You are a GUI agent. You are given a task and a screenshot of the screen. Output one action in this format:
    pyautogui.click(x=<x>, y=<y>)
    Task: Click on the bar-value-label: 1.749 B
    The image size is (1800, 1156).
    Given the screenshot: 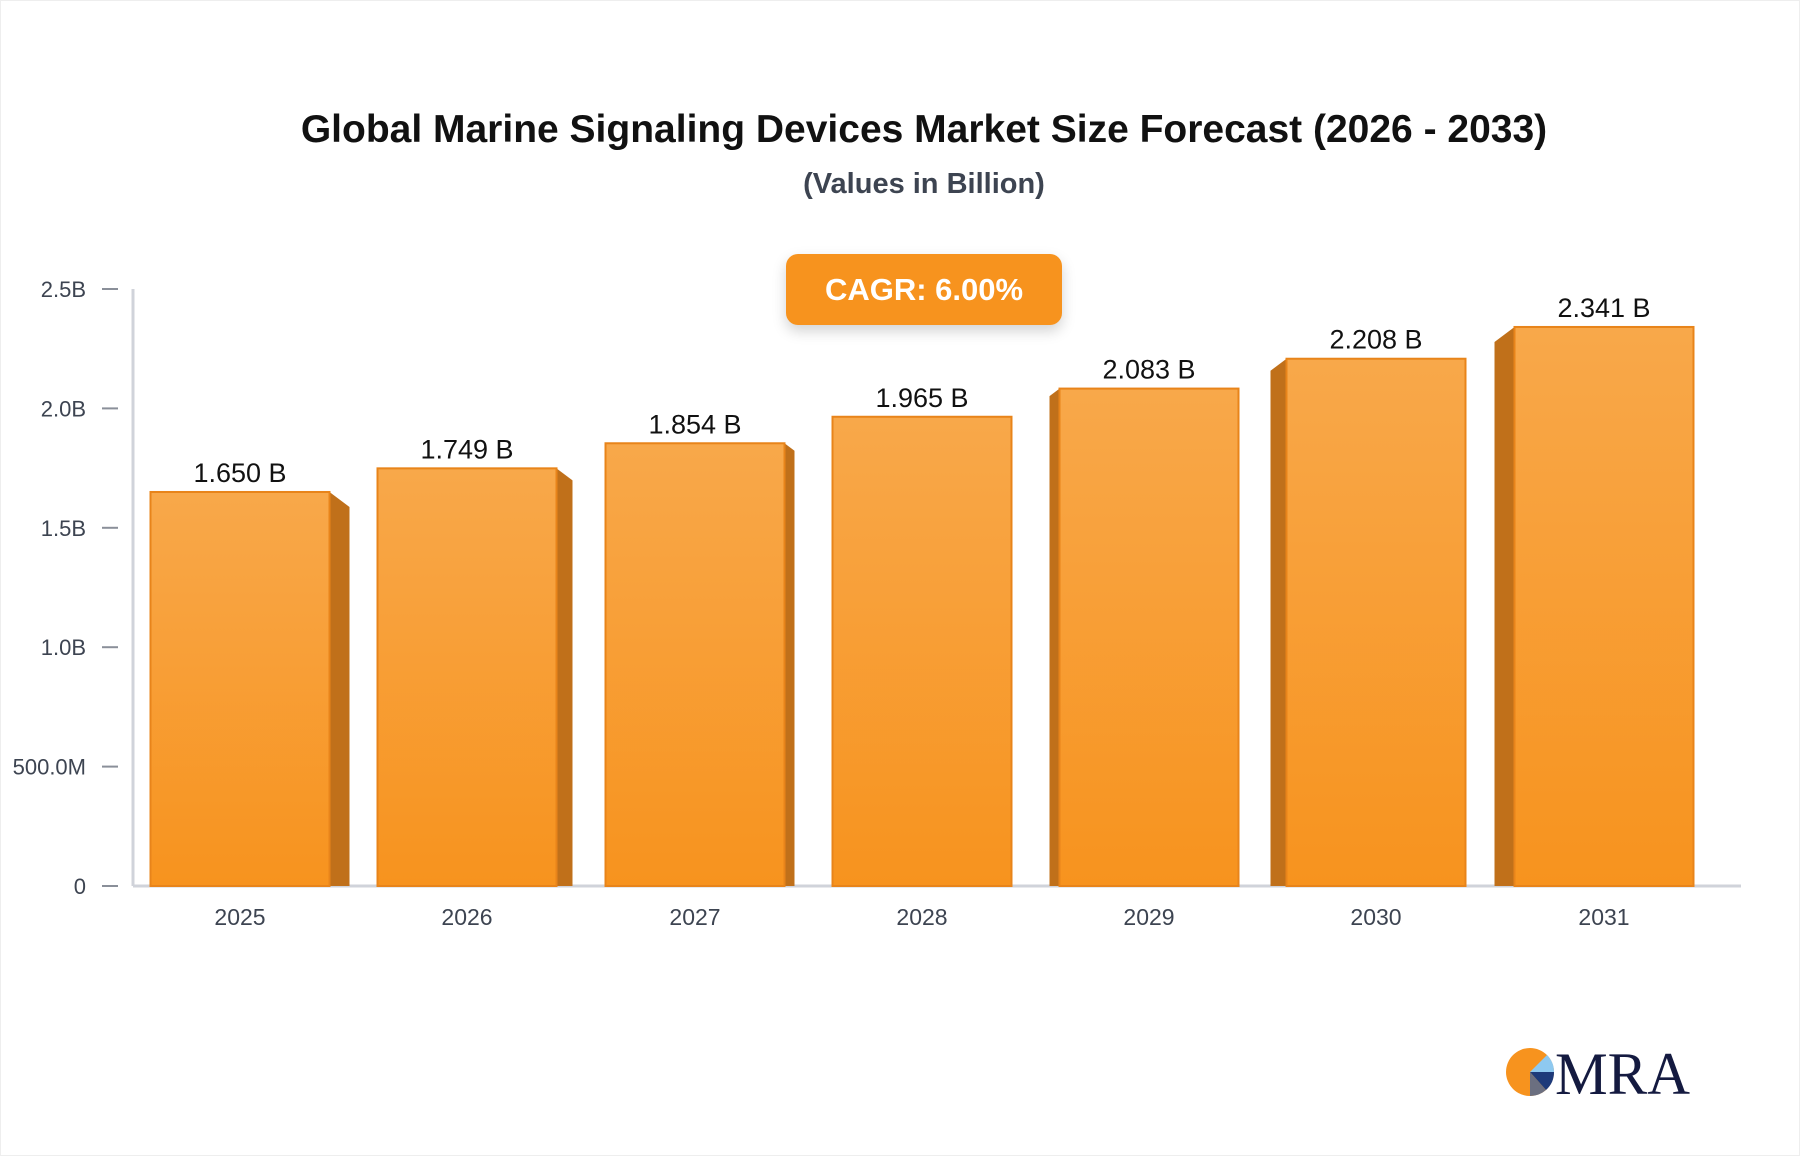 What is the action you would take?
    pyautogui.click(x=466, y=449)
    